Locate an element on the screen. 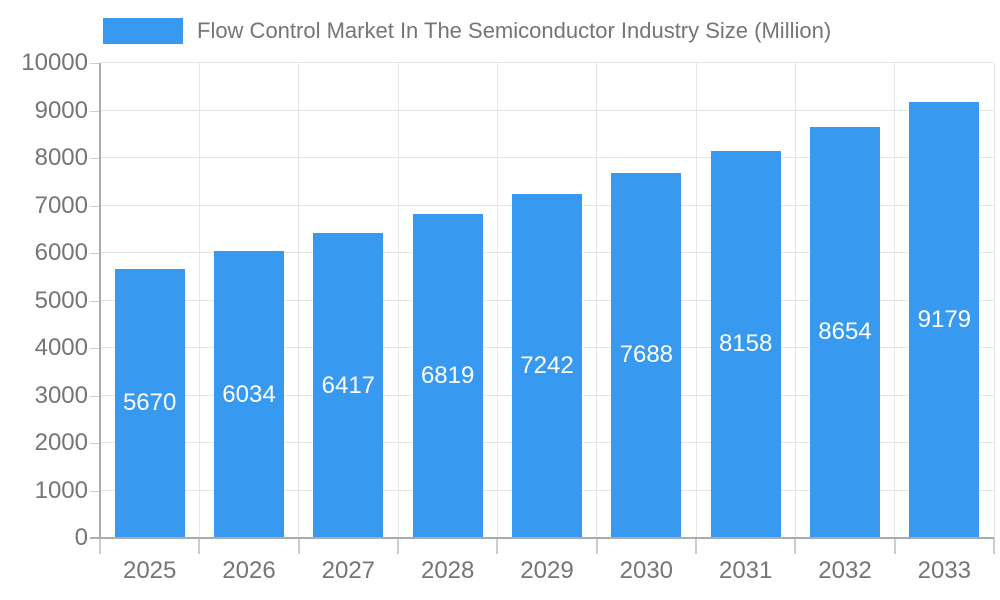 The width and height of the screenshot is (1000, 600). bar-value-label: 7242 is located at coordinates (547, 365).